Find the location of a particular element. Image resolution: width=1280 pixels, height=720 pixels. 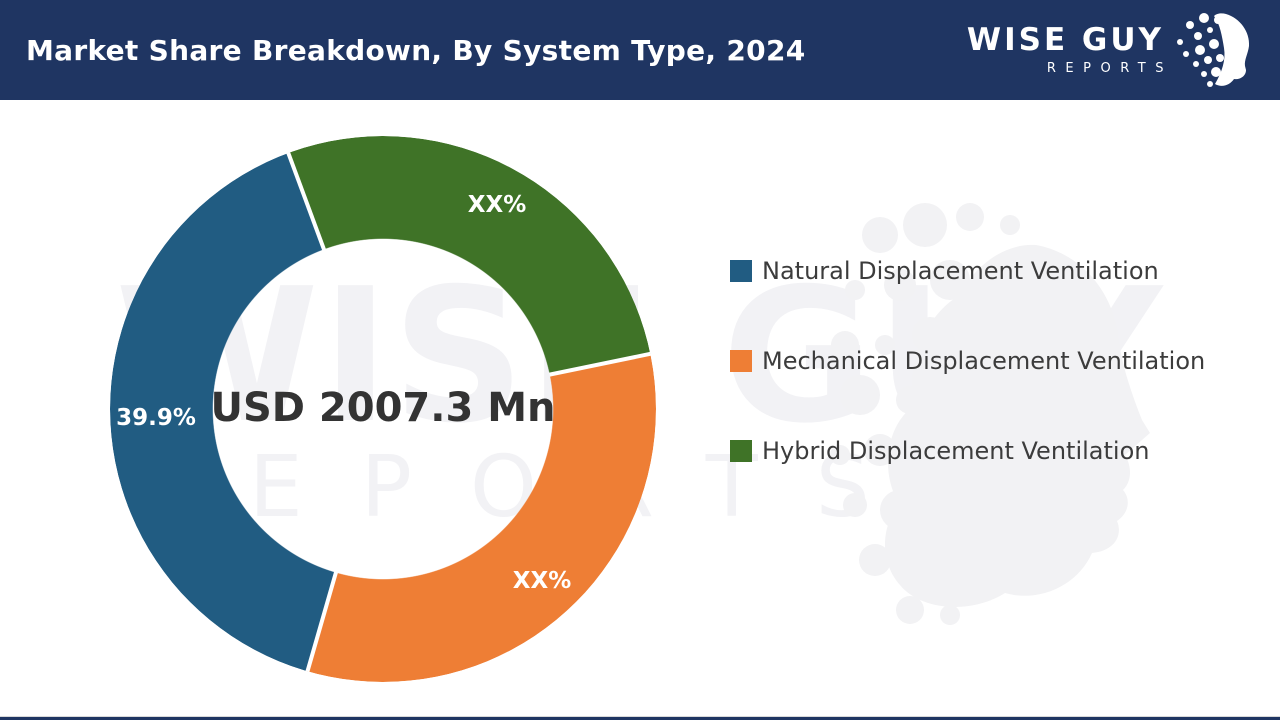

legend-swatch-hybrid is located at coordinates (741, 451).